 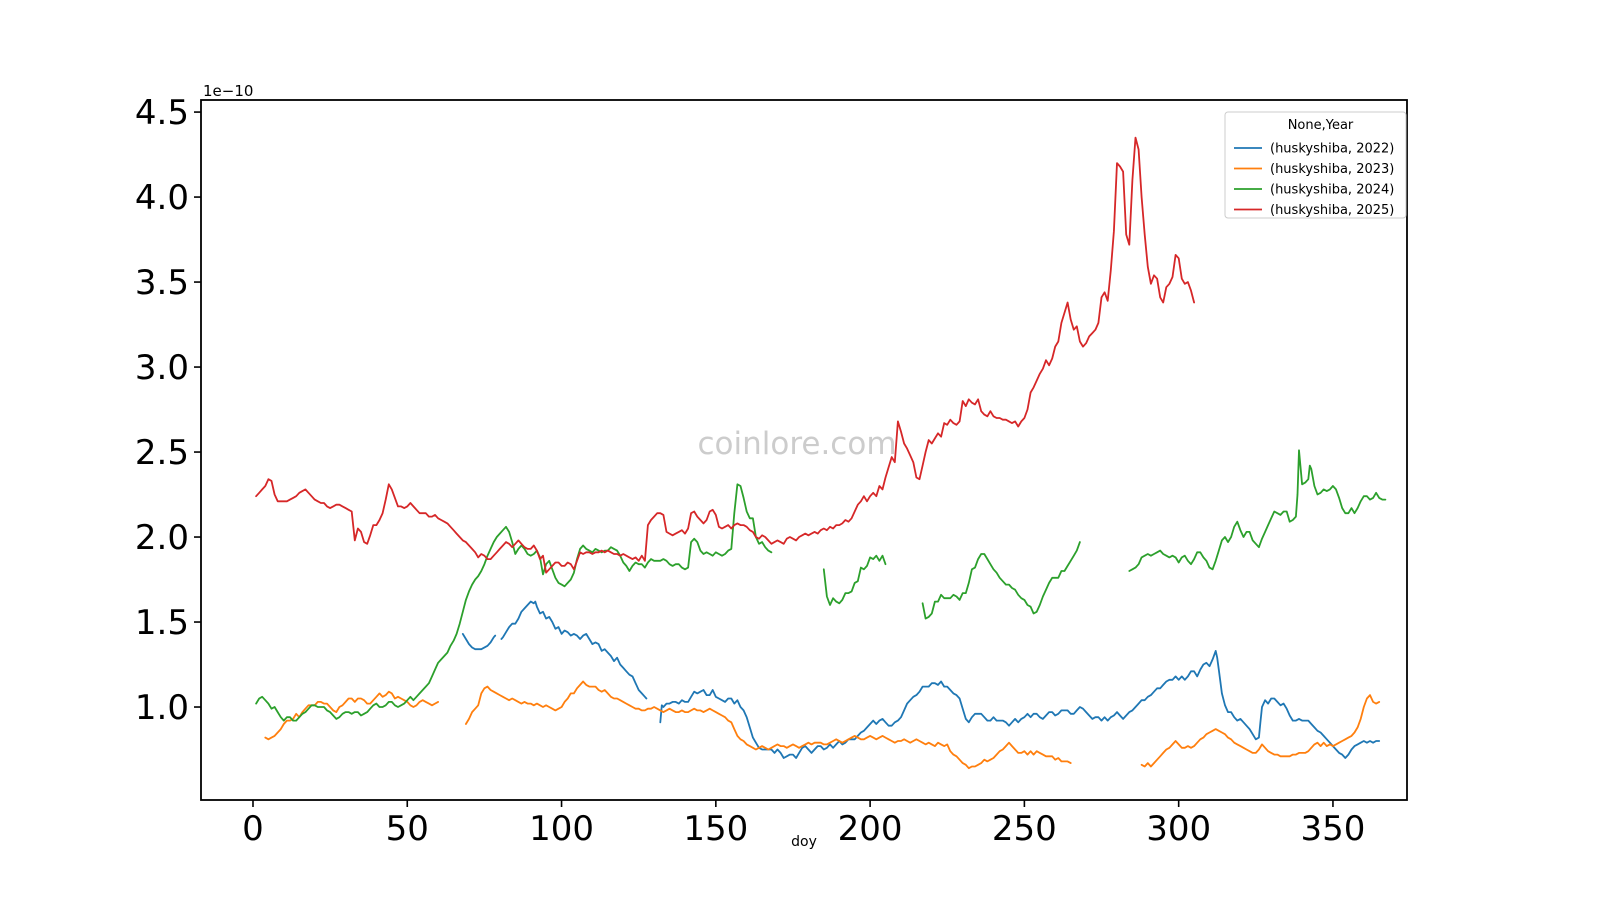 I want to click on legend-entry-label: (huskyshiba, 2025), so click(x=1332, y=210).